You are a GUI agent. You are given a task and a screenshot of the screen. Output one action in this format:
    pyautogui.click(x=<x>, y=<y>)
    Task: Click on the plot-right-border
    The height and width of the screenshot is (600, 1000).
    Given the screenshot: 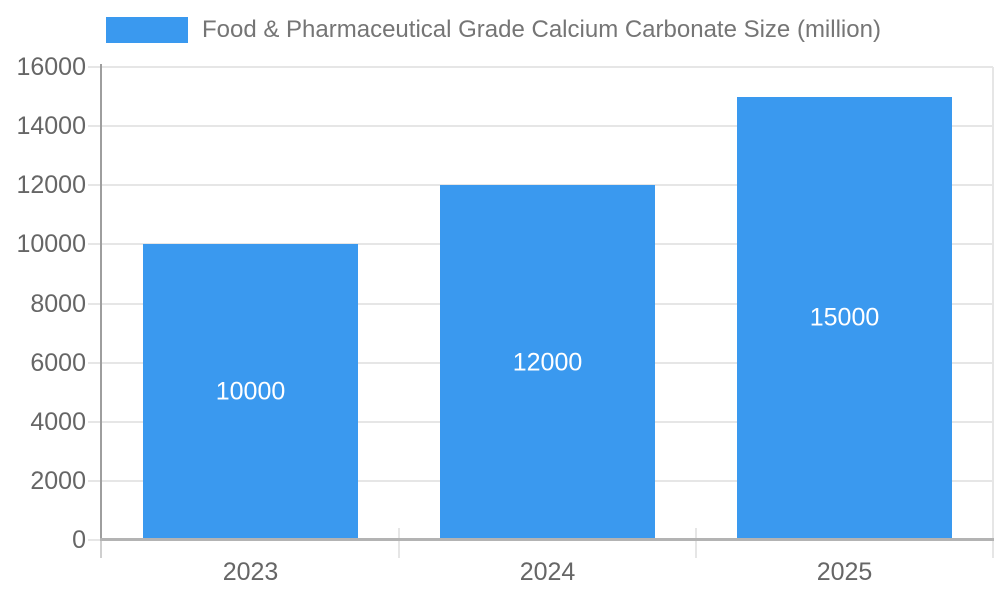 What is the action you would take?
    pyautogui.click(x=993, y=312)
    